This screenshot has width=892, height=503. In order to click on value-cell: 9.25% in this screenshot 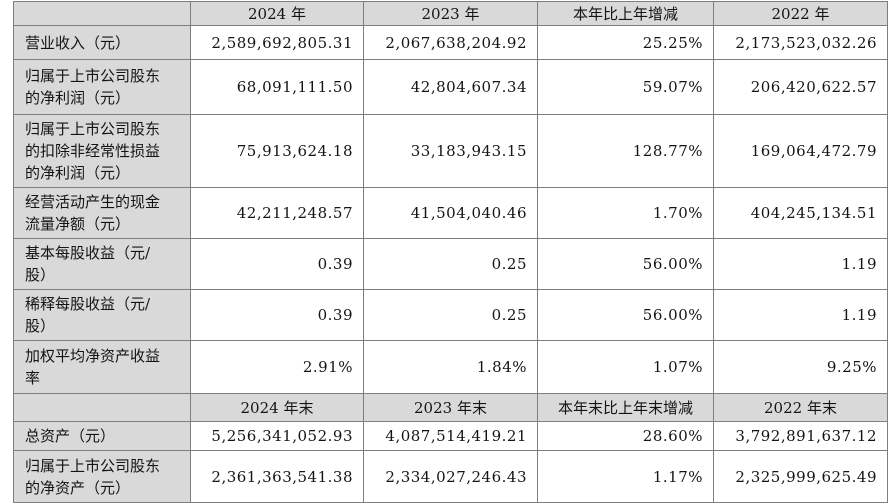, I will do `click(800, 367)`.